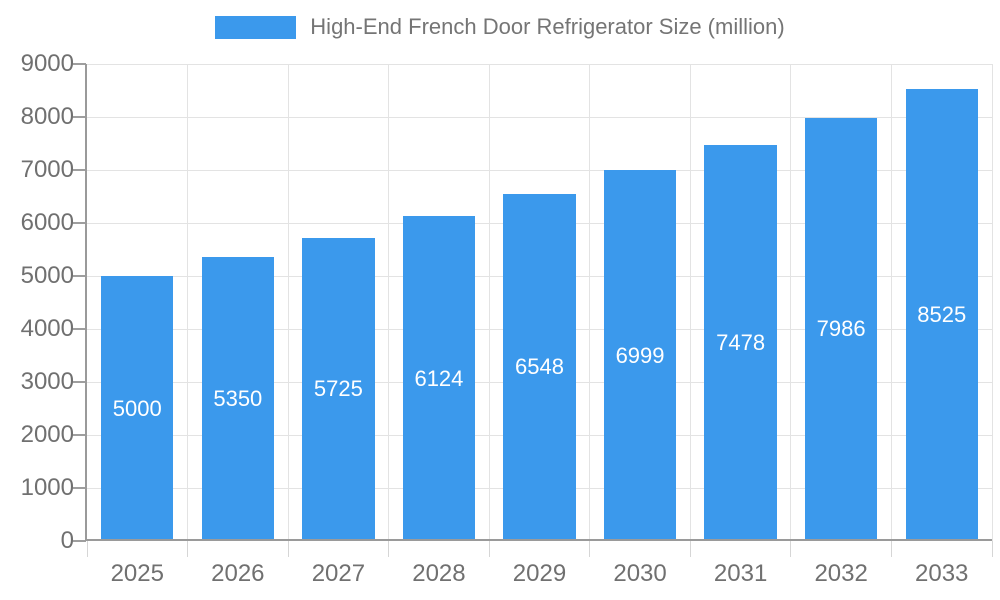 The width and height of the screenshot is (1000, 600). Describe the element at coordinates (539, 573) in the screenshot. I see `x-tick-label: 2029` at that location.